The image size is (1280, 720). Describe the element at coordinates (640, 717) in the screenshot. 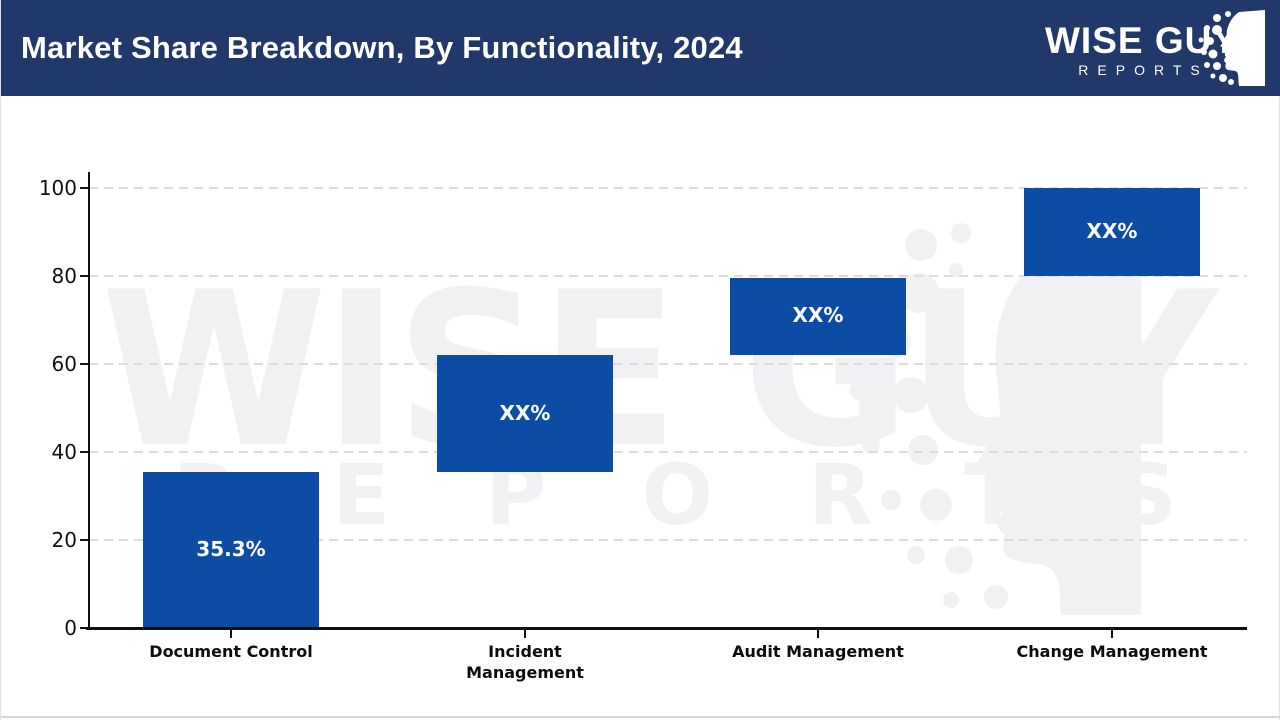

I see `bottom-border` at that location.